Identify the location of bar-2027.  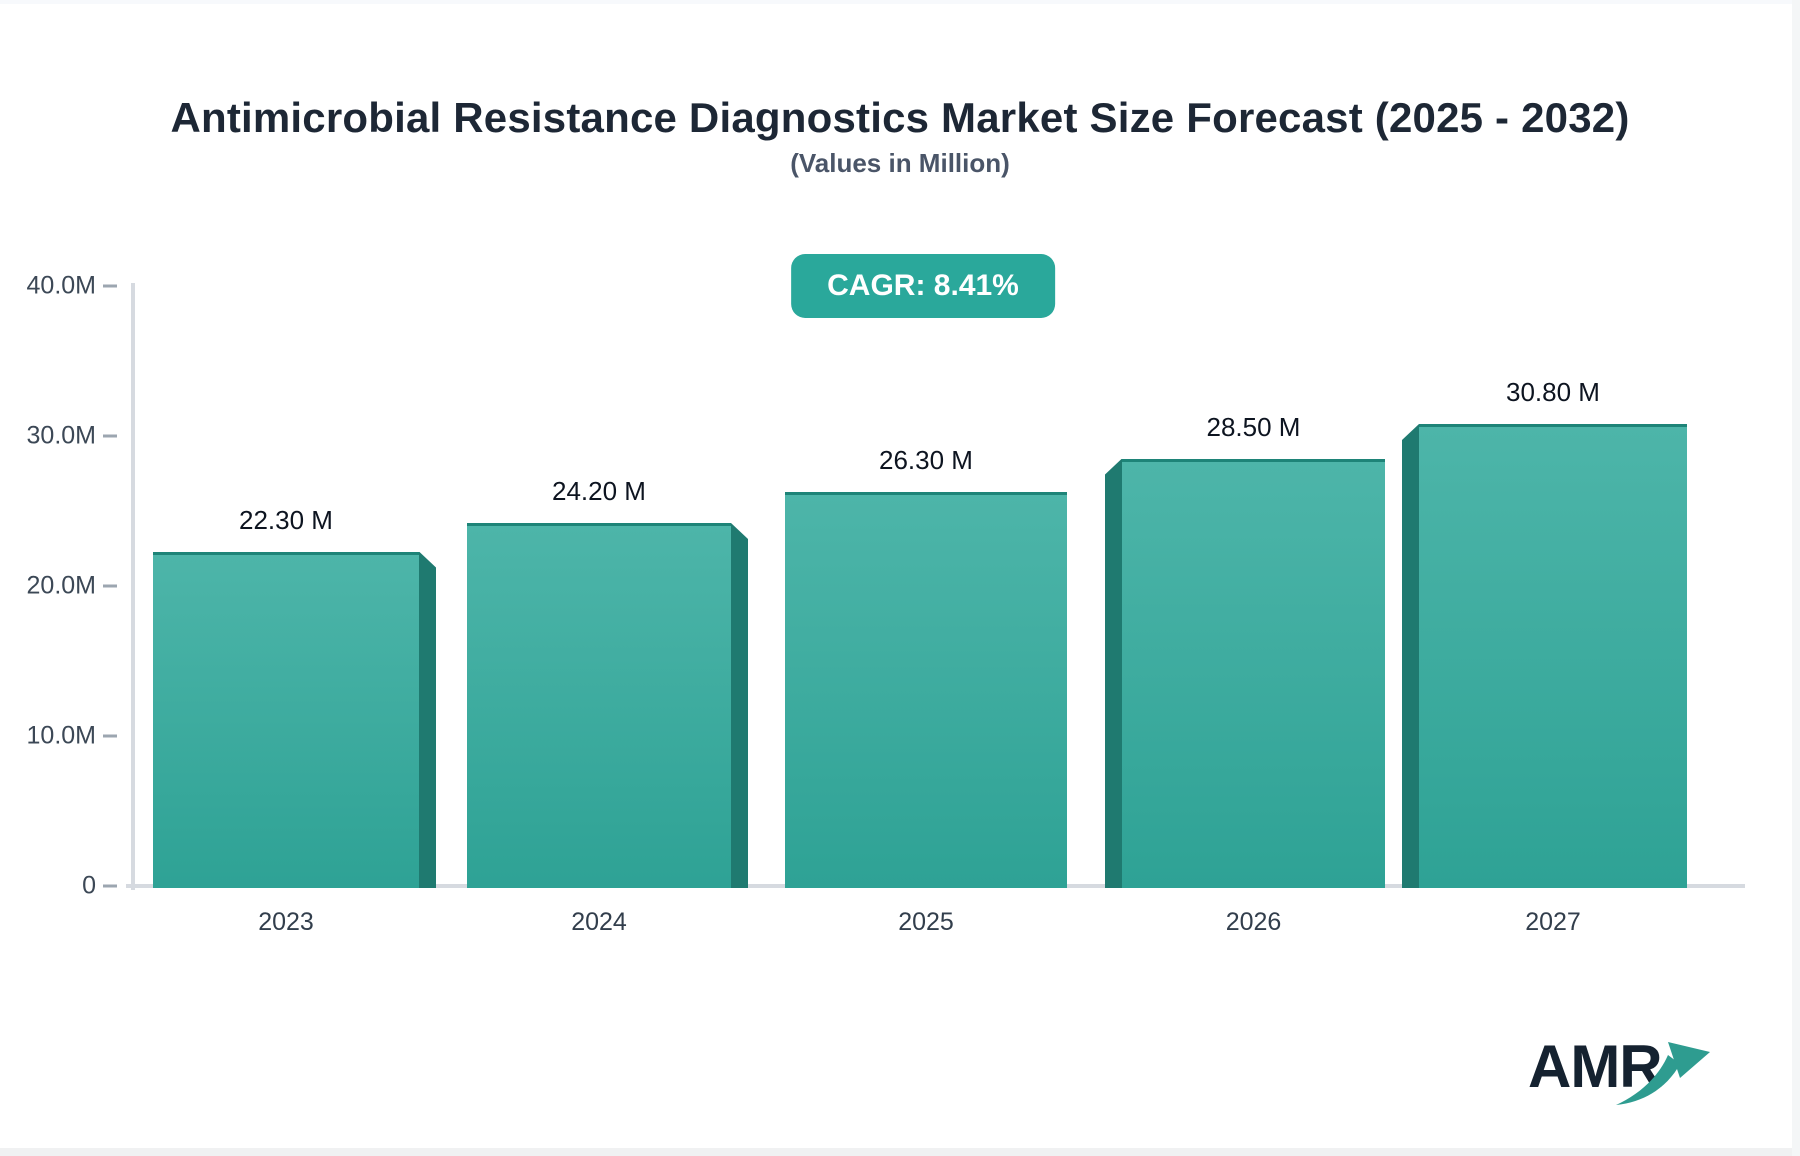
(1553, 656).